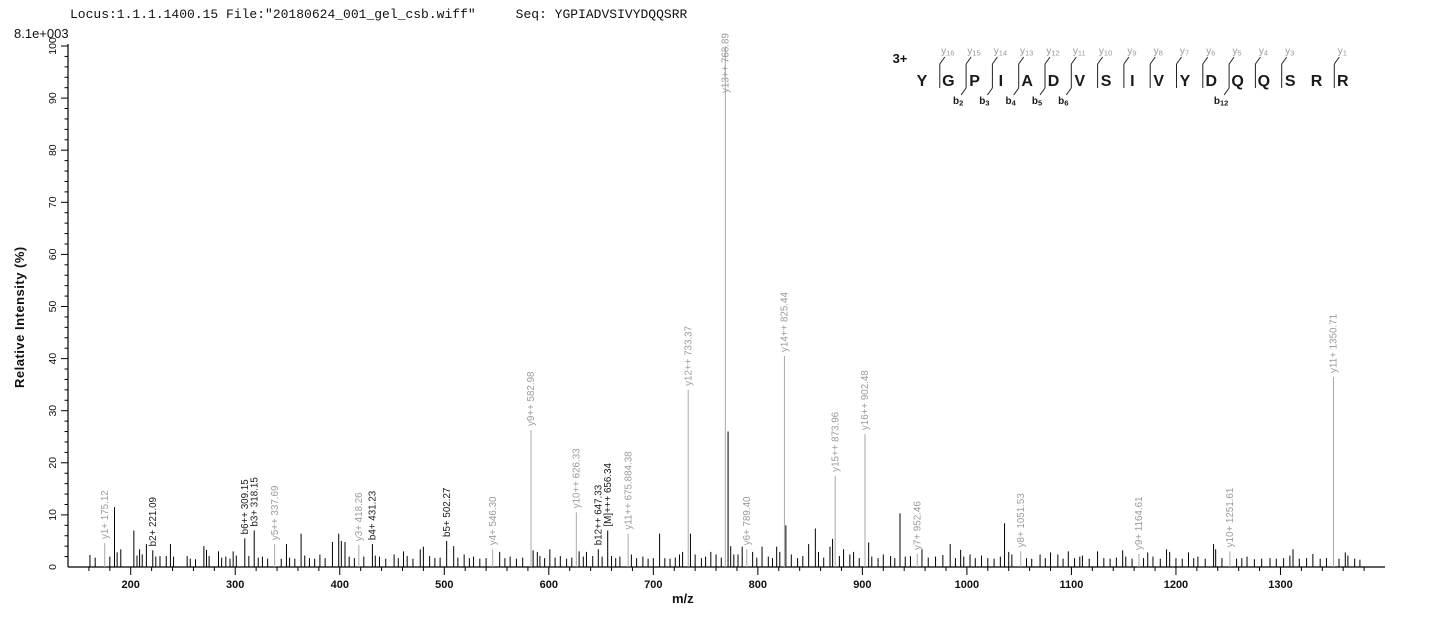 The image size is (1436, 625). I want to click on peptide-residue: S, so click(1106, 81).